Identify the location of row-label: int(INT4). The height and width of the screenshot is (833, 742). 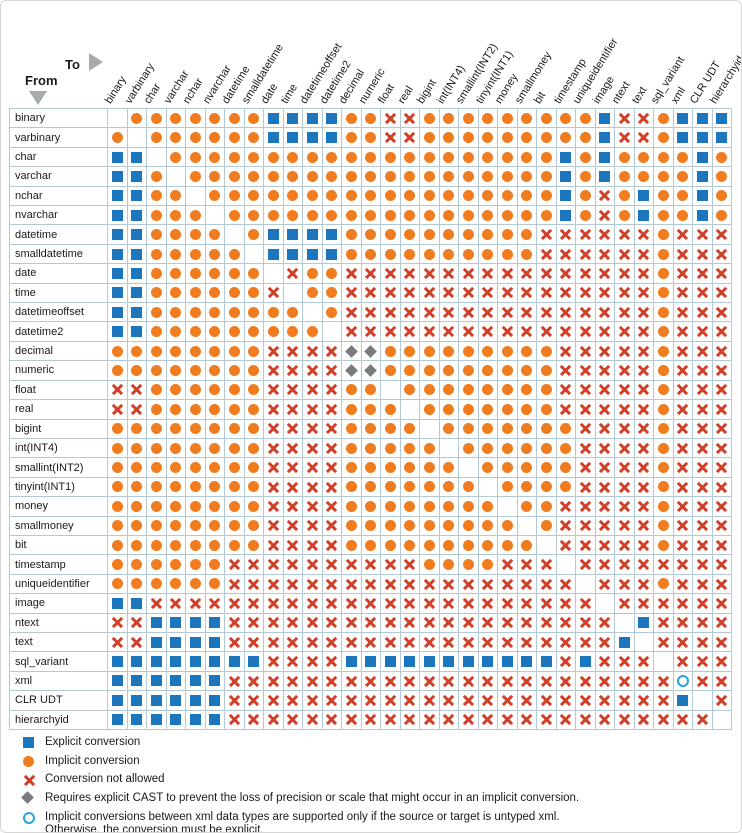
(59, 448).